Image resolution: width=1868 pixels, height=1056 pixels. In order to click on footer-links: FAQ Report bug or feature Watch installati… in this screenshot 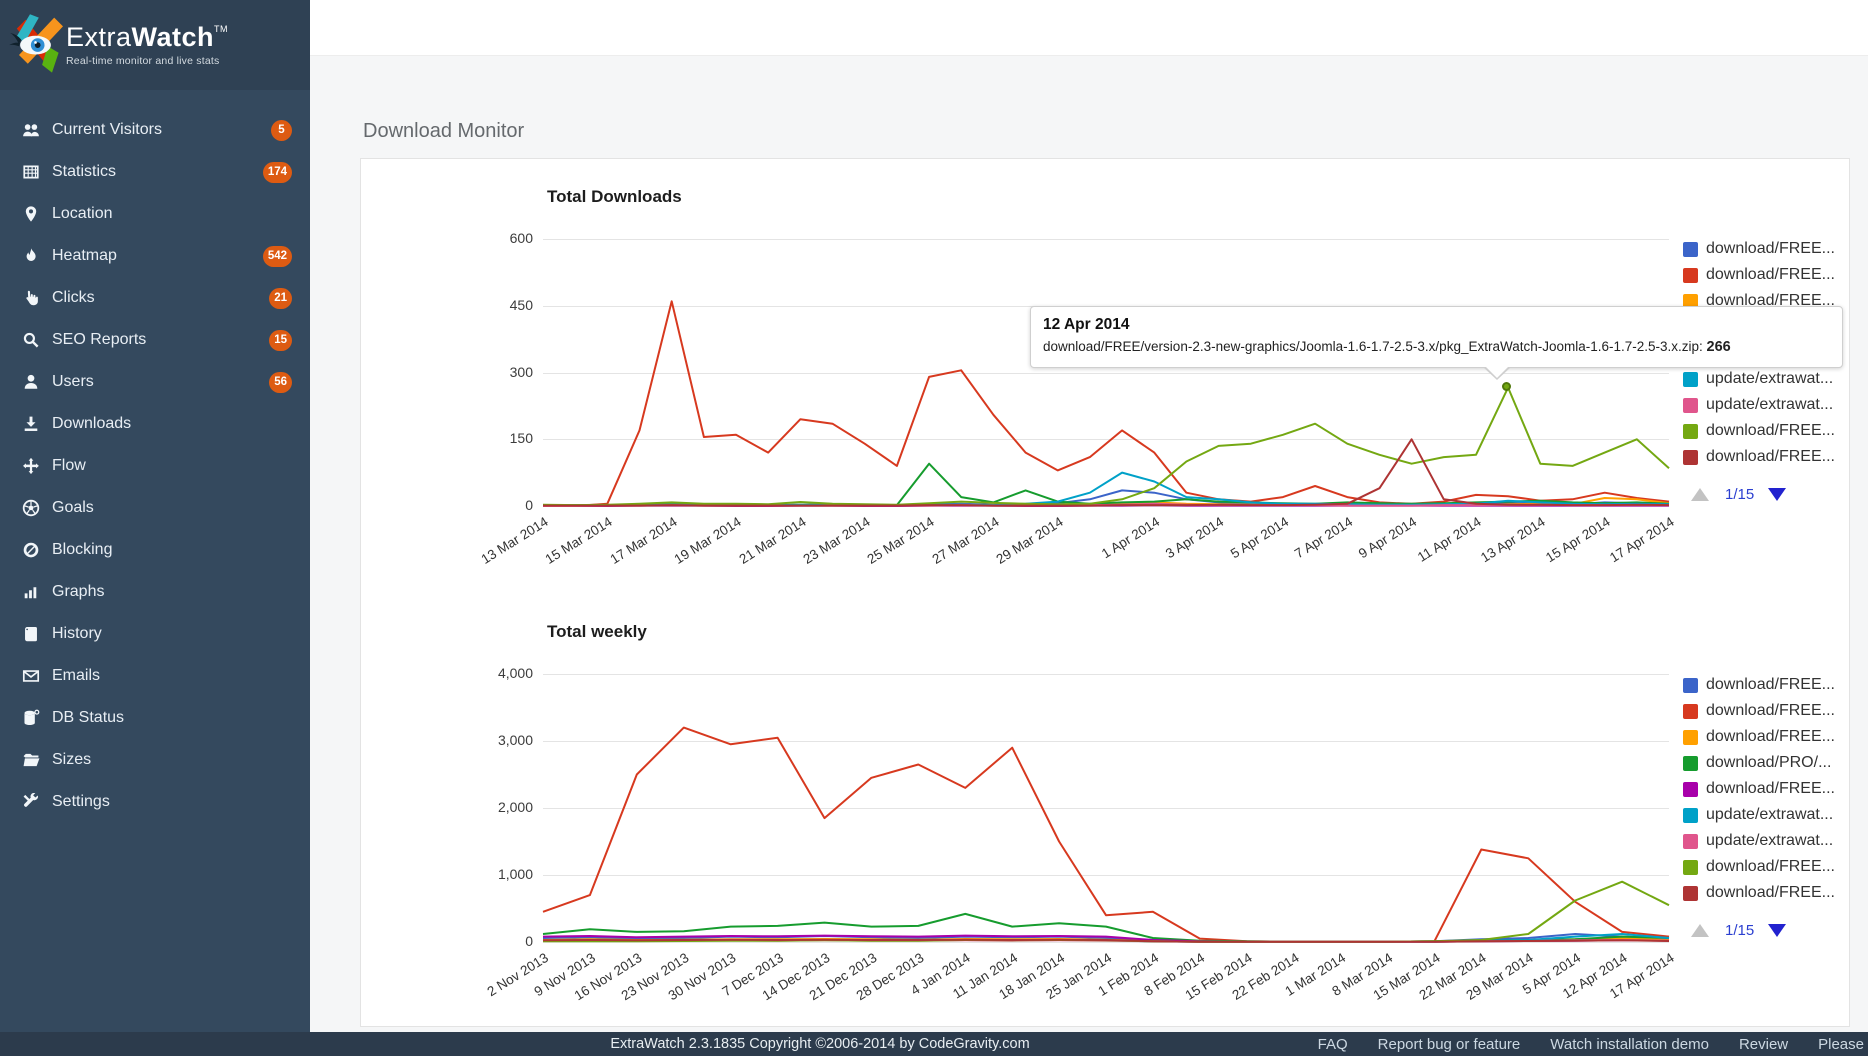, I will do `click(1591, 1044)`.